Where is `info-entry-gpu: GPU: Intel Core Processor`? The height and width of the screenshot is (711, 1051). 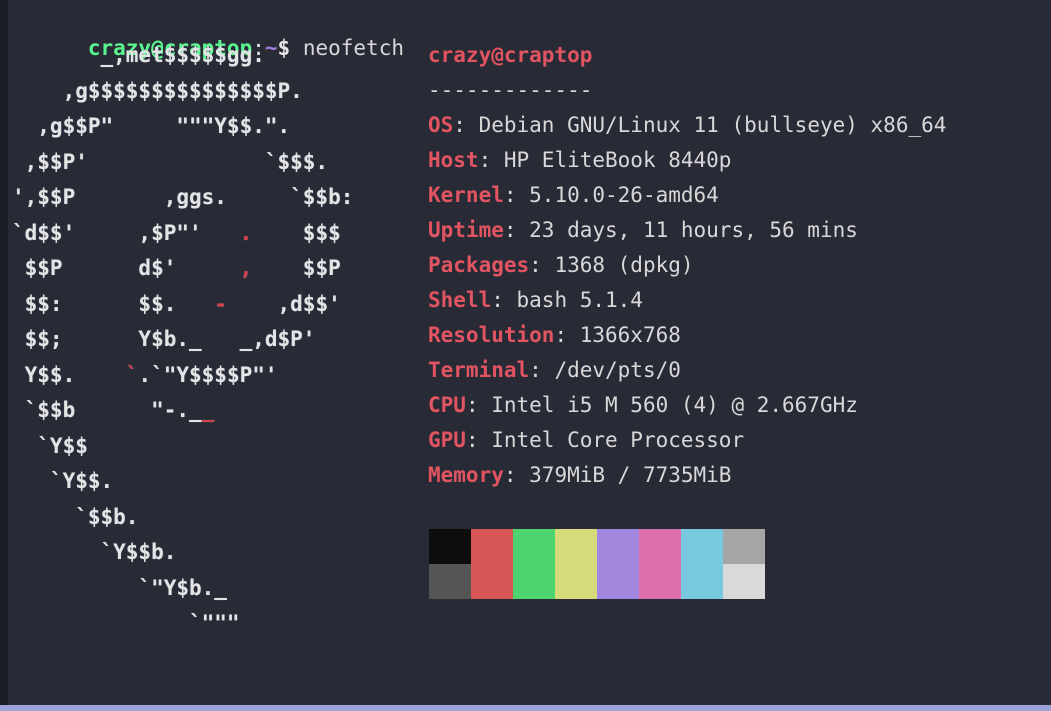
info-entry-gpu: GPU: Intel Core Processor is located at coordinates (687, 440).